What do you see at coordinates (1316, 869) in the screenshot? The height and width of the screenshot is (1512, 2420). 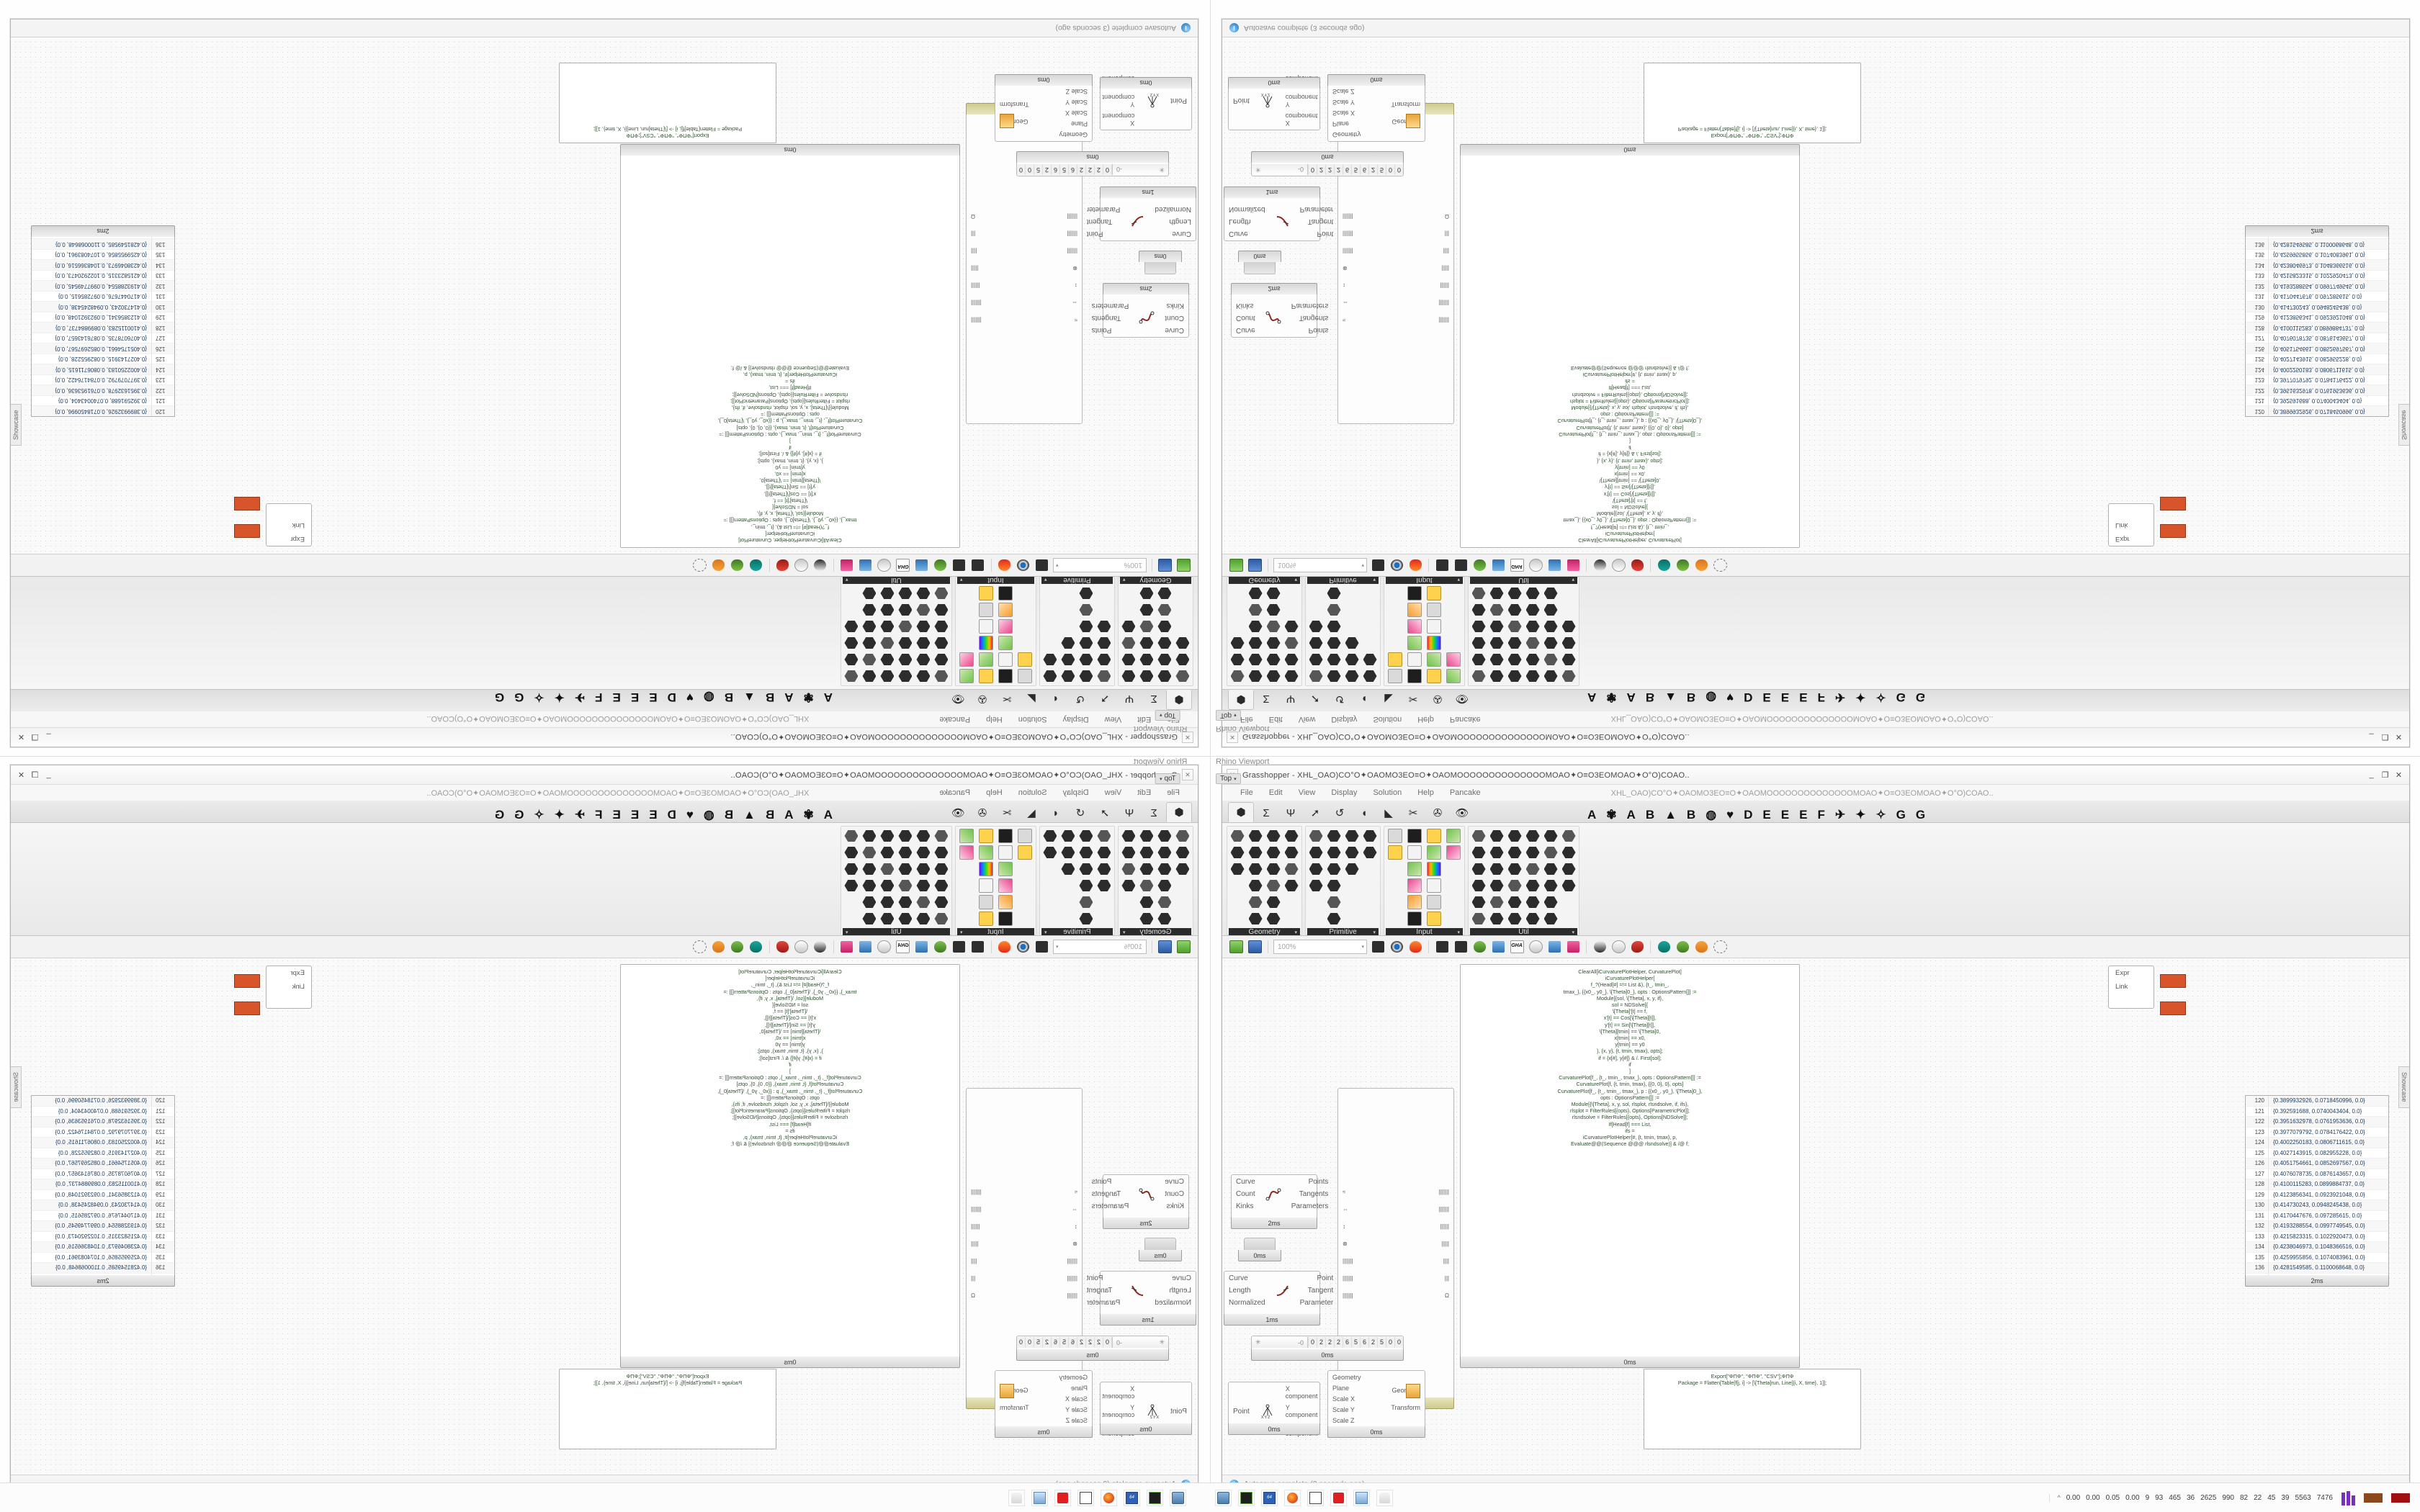 I see `ribbon-component-1-0-2-icon` at bounding box center [1316, 869].